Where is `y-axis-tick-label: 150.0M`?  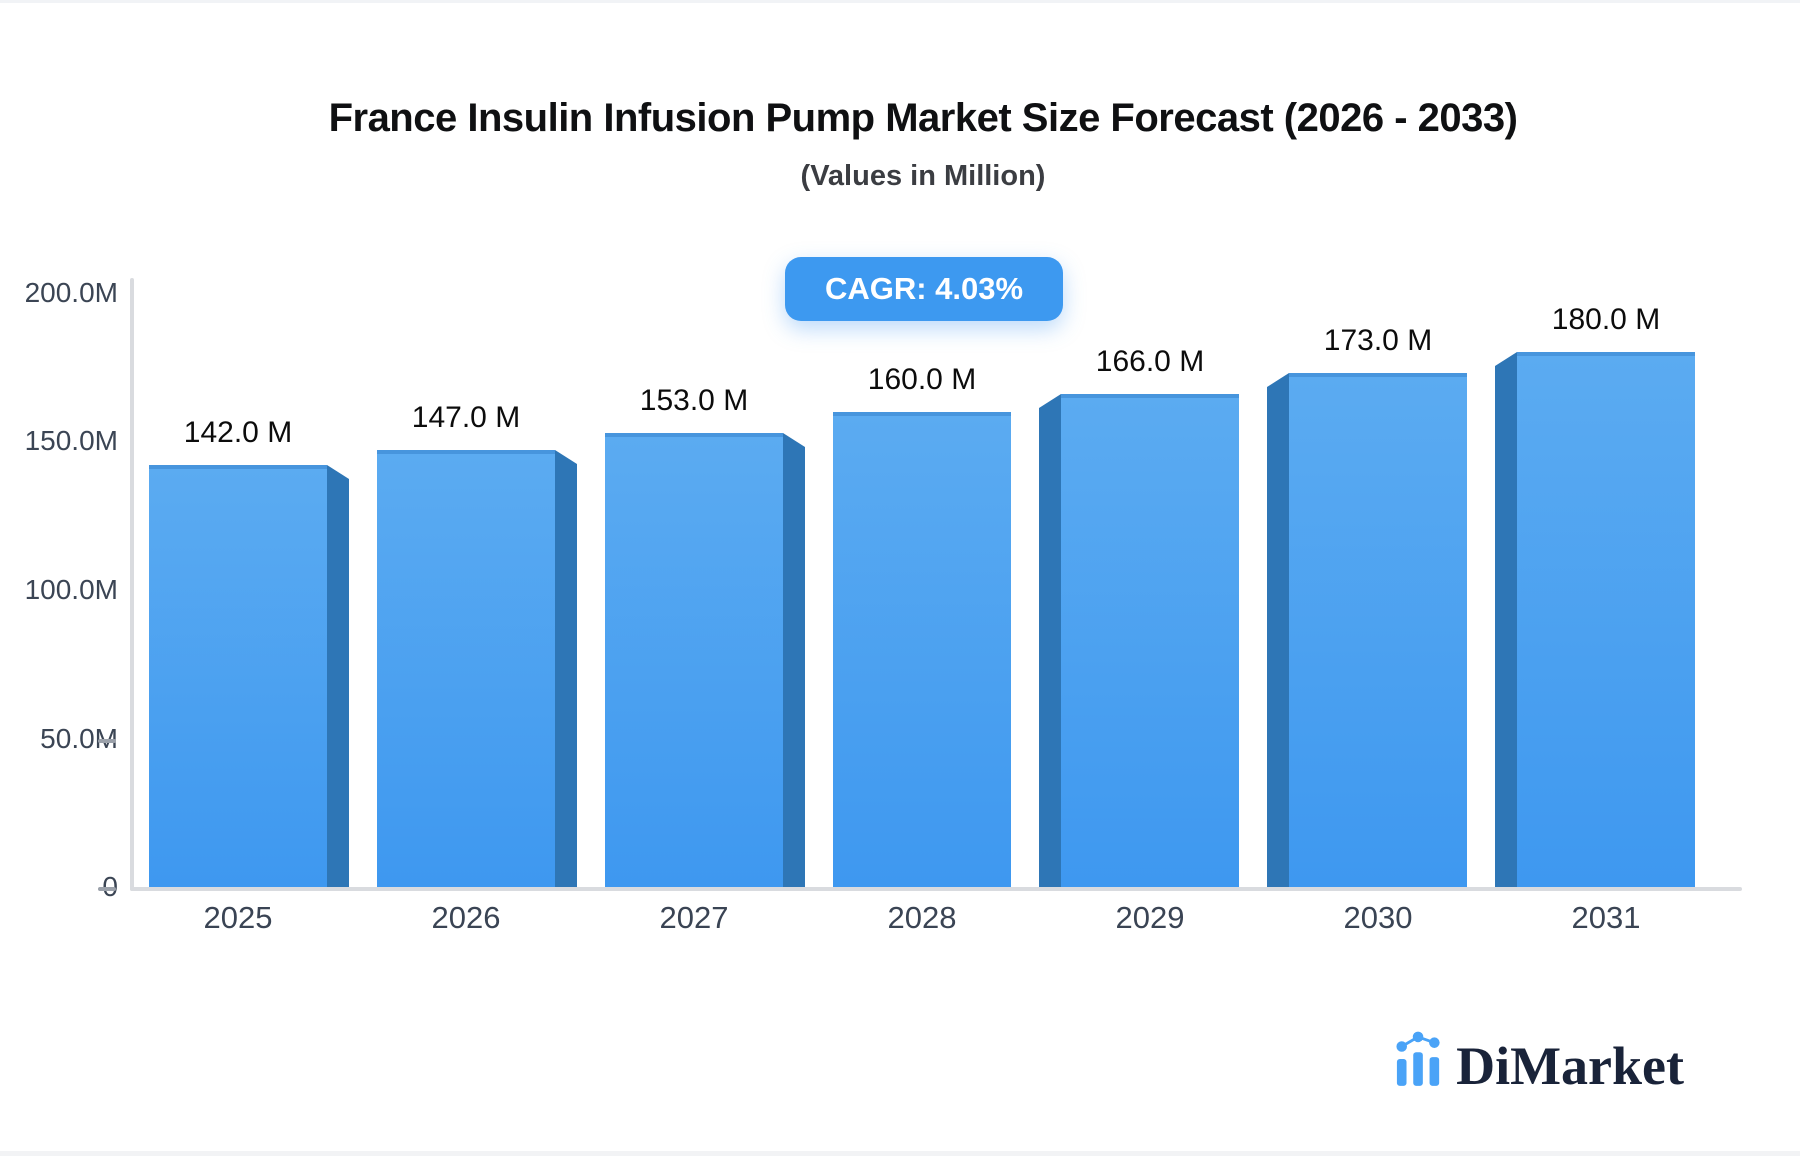 y-axis-tick-label: 150.0M is located at coordinates (71, 440).